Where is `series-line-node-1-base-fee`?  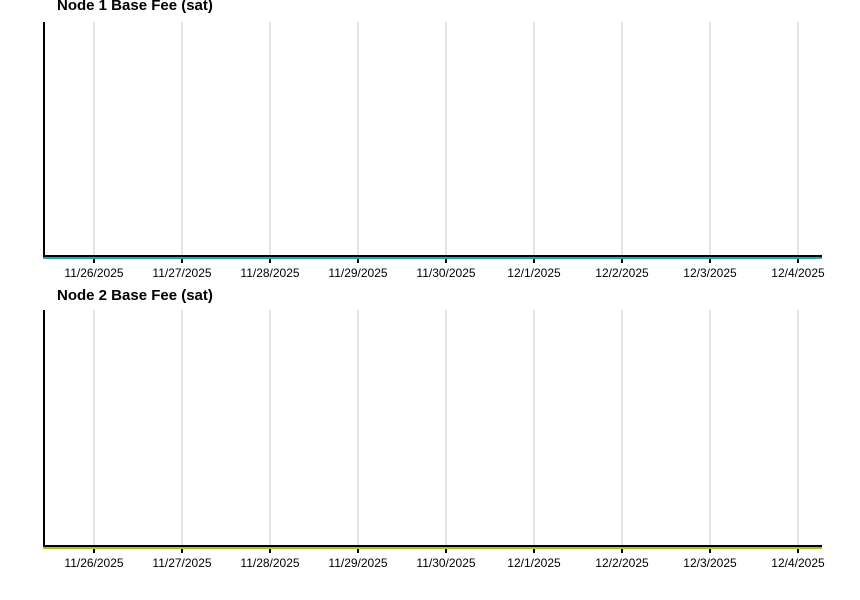
series-line-node-1-base-fee is located at coordinates (432, 258).